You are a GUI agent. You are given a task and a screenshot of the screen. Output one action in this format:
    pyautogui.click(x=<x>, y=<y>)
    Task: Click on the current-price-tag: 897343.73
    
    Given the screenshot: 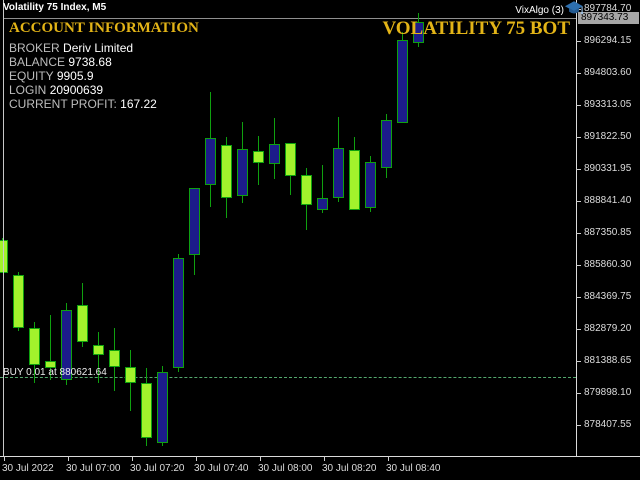 What is the action you would take?
    pyautogui.click(x=608, y=18)
    